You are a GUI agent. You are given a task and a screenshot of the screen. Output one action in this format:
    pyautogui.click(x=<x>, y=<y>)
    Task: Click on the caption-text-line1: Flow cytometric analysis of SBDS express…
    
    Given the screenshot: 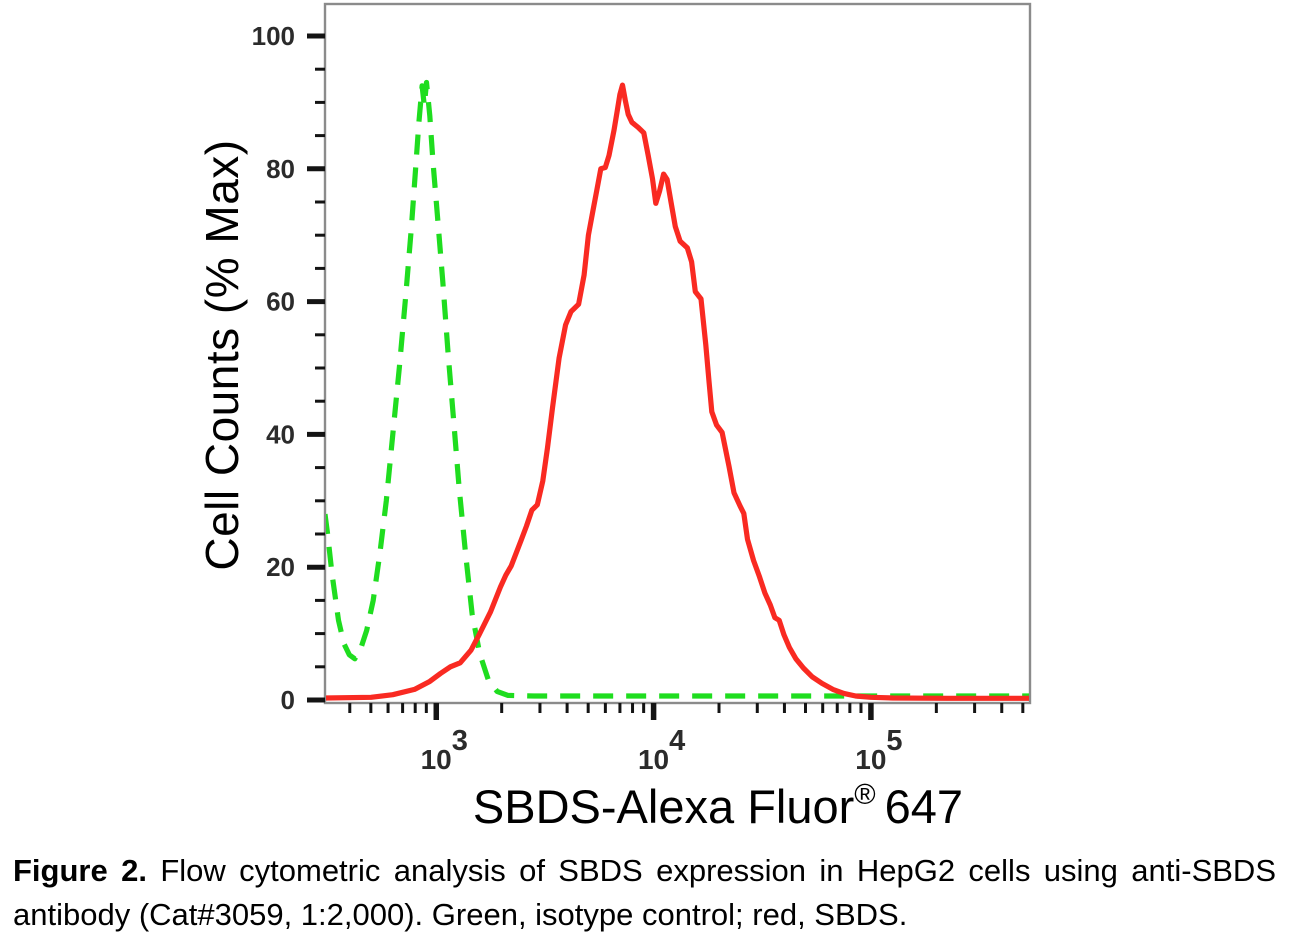 What is the action you would take?
    pyautogui.click(x=718, y=870)
    